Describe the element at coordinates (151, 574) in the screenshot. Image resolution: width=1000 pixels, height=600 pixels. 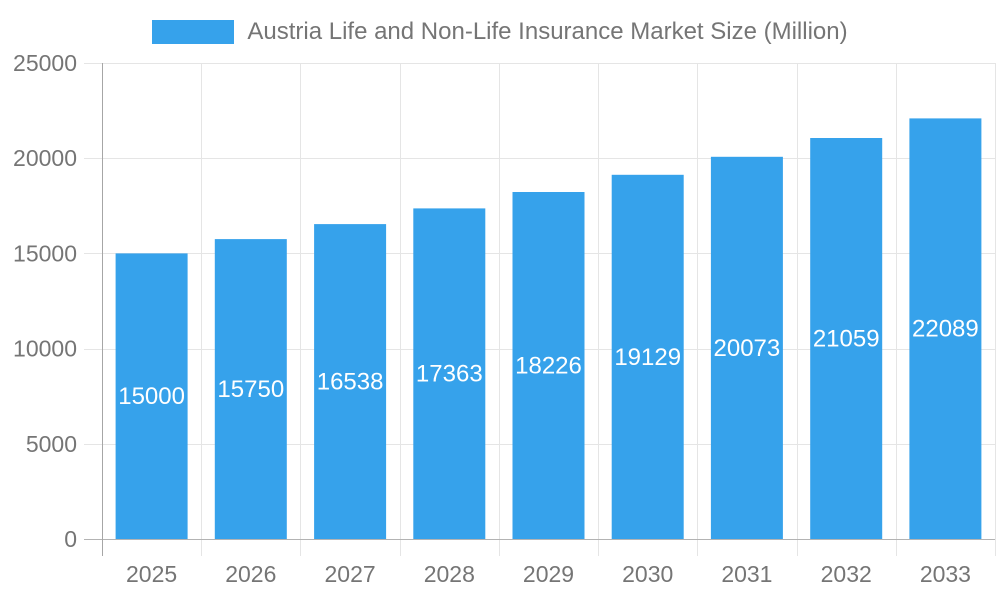
I see `x-axis-label-2025: 2025` at that location.